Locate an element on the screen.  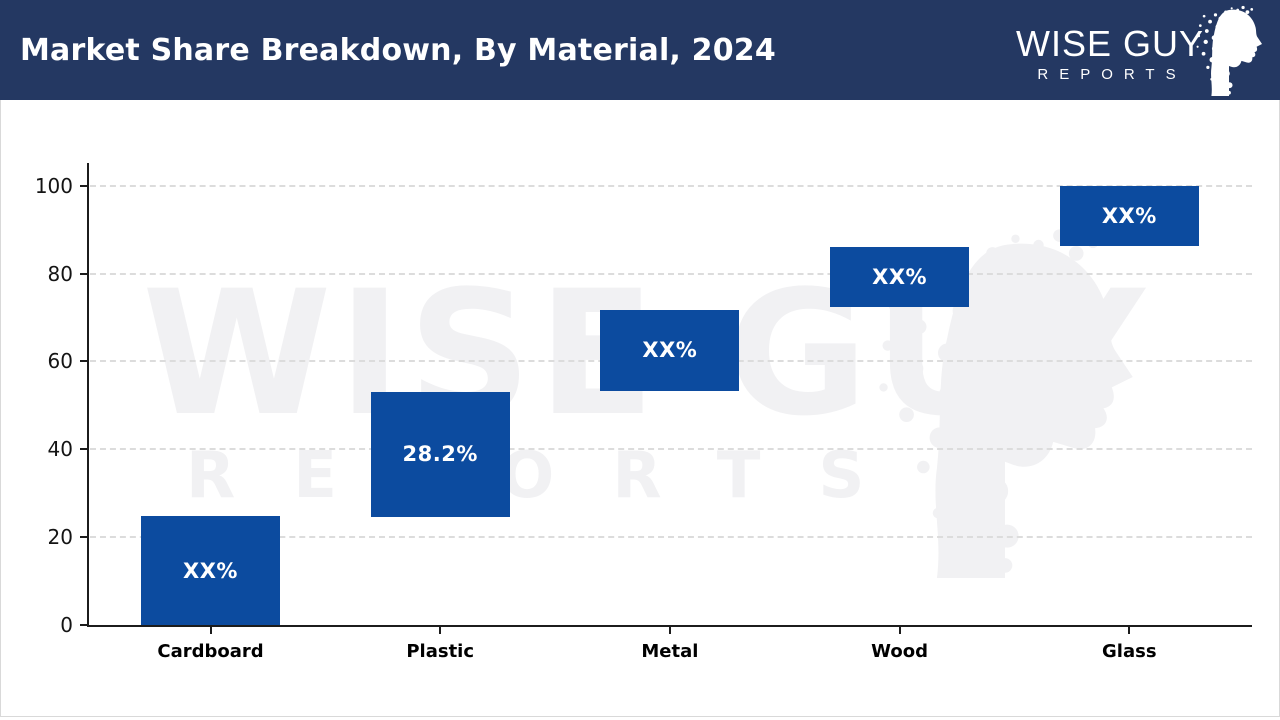
bar-value-label-glass: XX% is located at coordinates (1129, 216).